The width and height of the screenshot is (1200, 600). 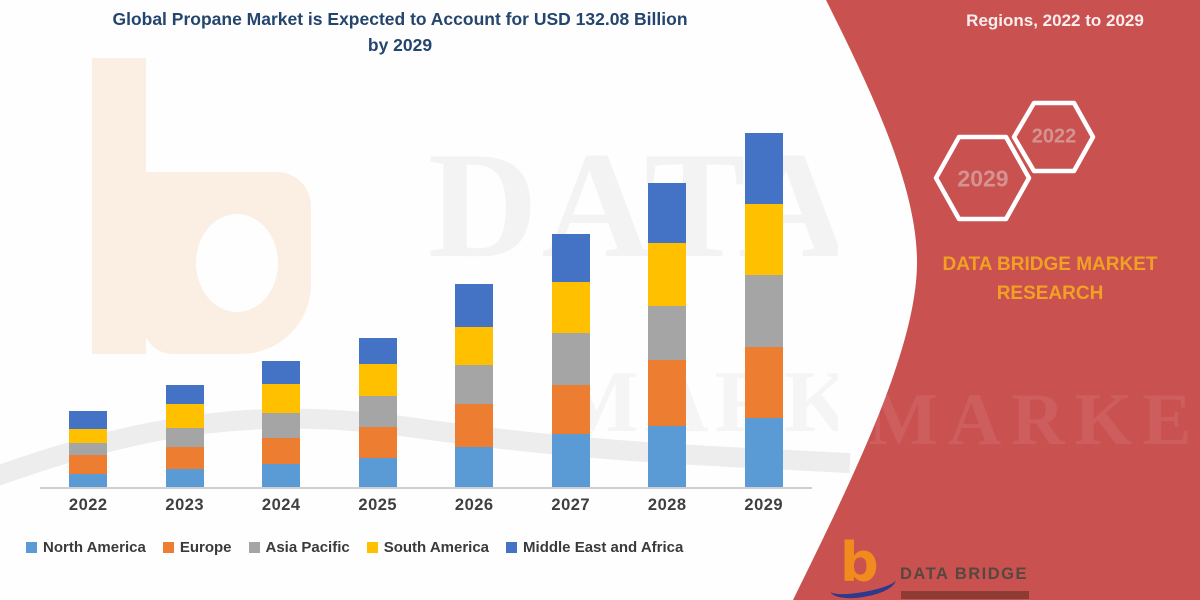 I want to click on stacked-bar-2022, so click(x=88, y=448).